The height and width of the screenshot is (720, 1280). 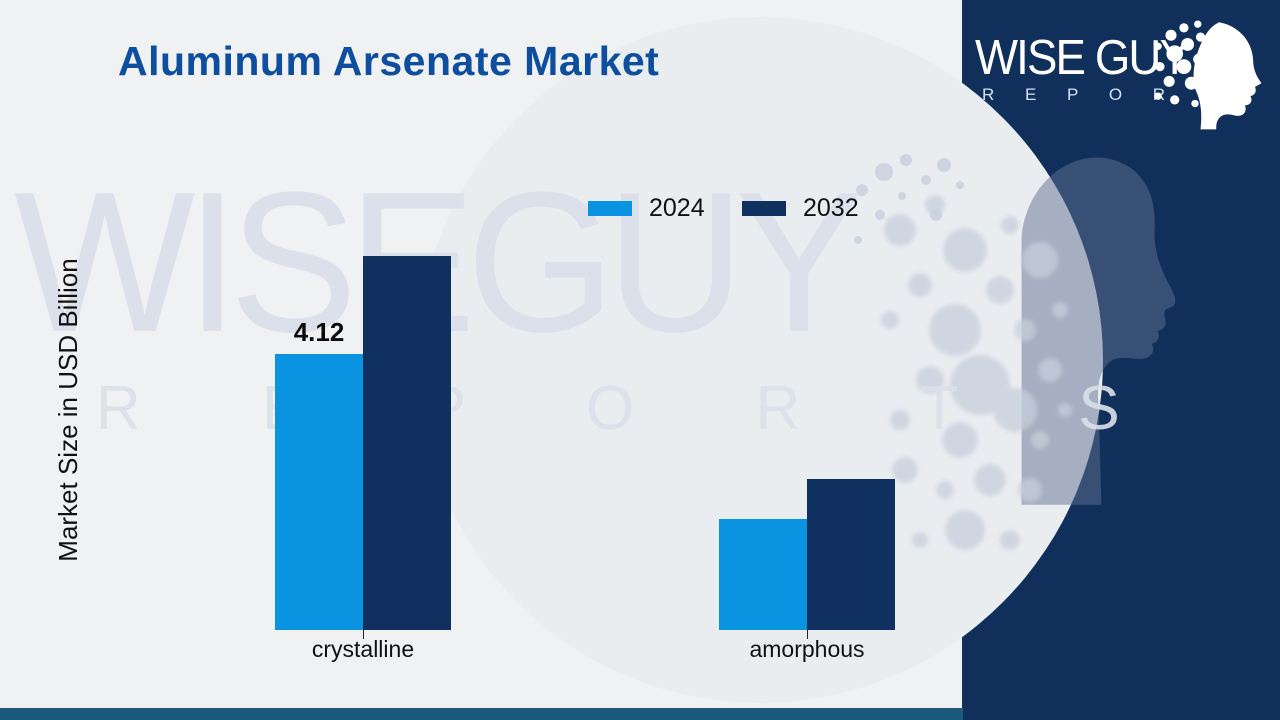 What do you see at coordinates (677, 208) in the screenshot?
I see `legend-label-2024: 2024` at bounding box center [677, 208].